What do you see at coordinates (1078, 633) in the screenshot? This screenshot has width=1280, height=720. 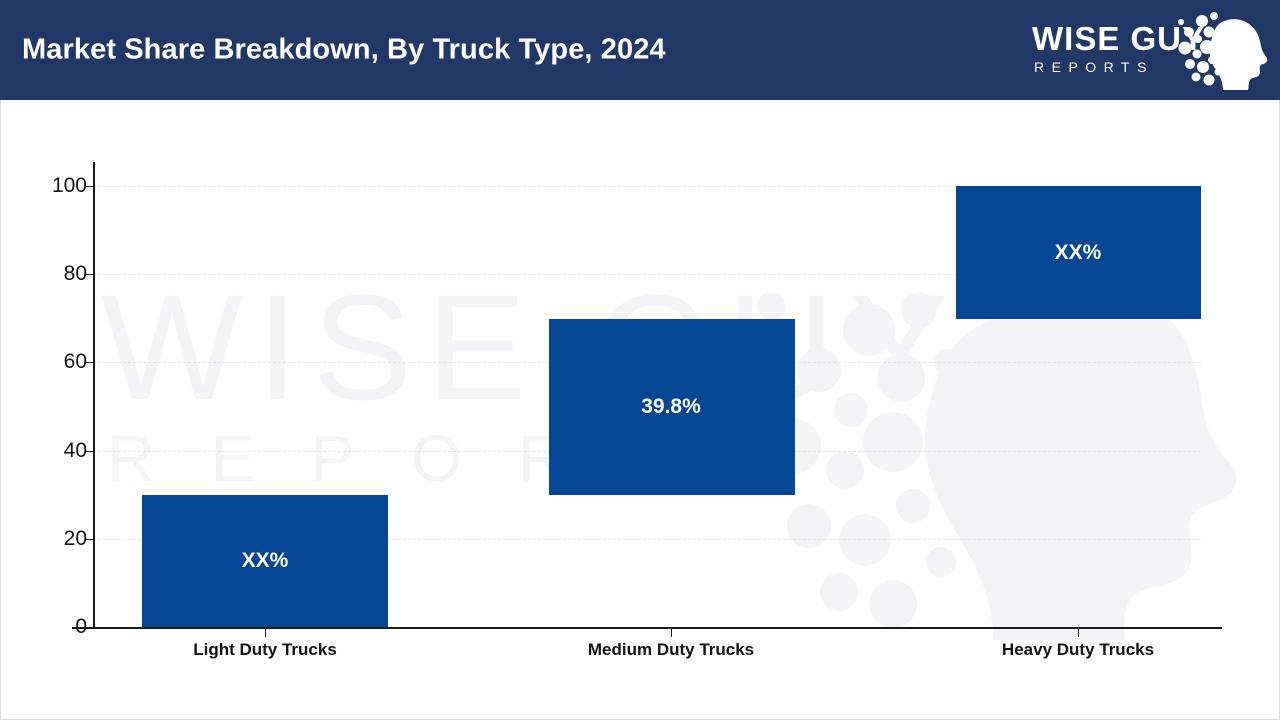 I see `x-tick-mark-heavy` at bounding box center [1078, 633].